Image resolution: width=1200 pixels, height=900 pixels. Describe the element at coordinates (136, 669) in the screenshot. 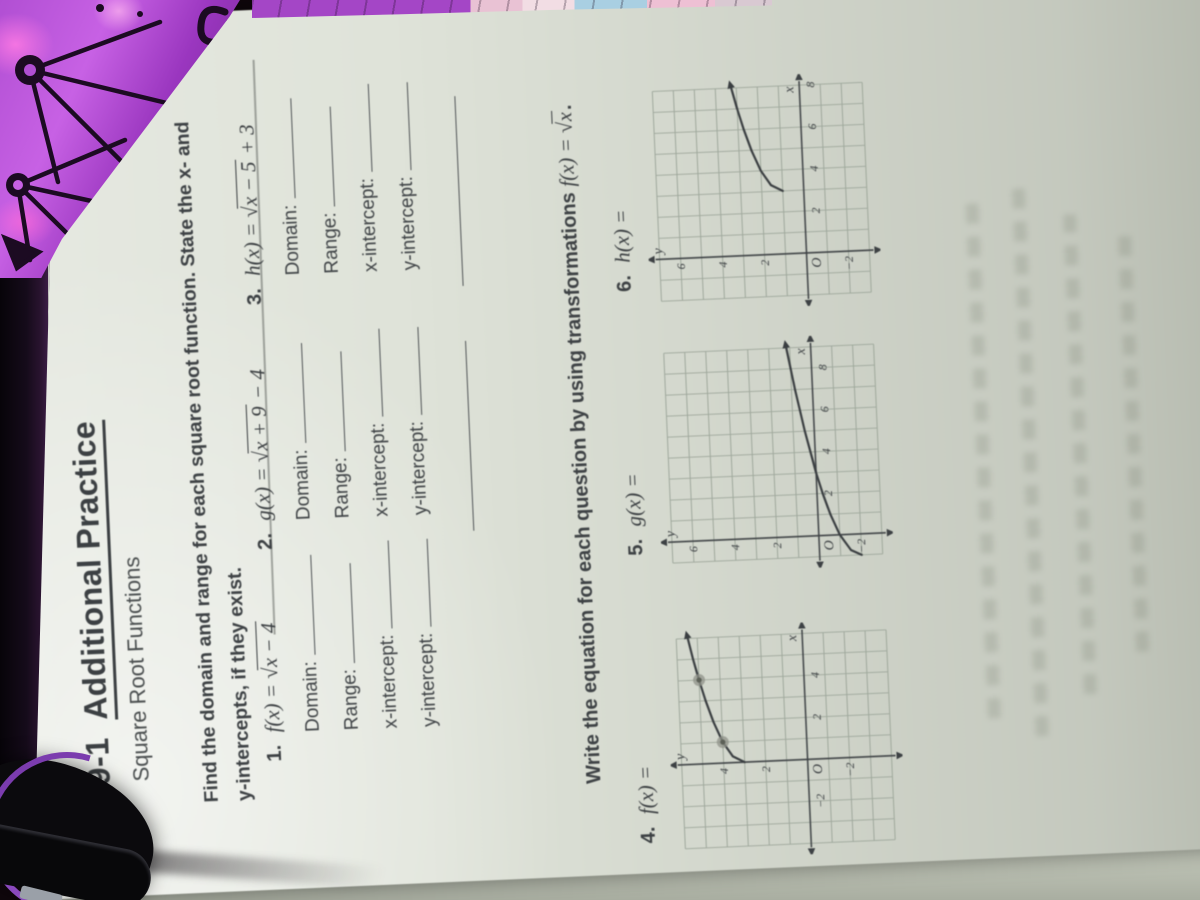

I see `page-subtitle: Square Root Functions` at that location.